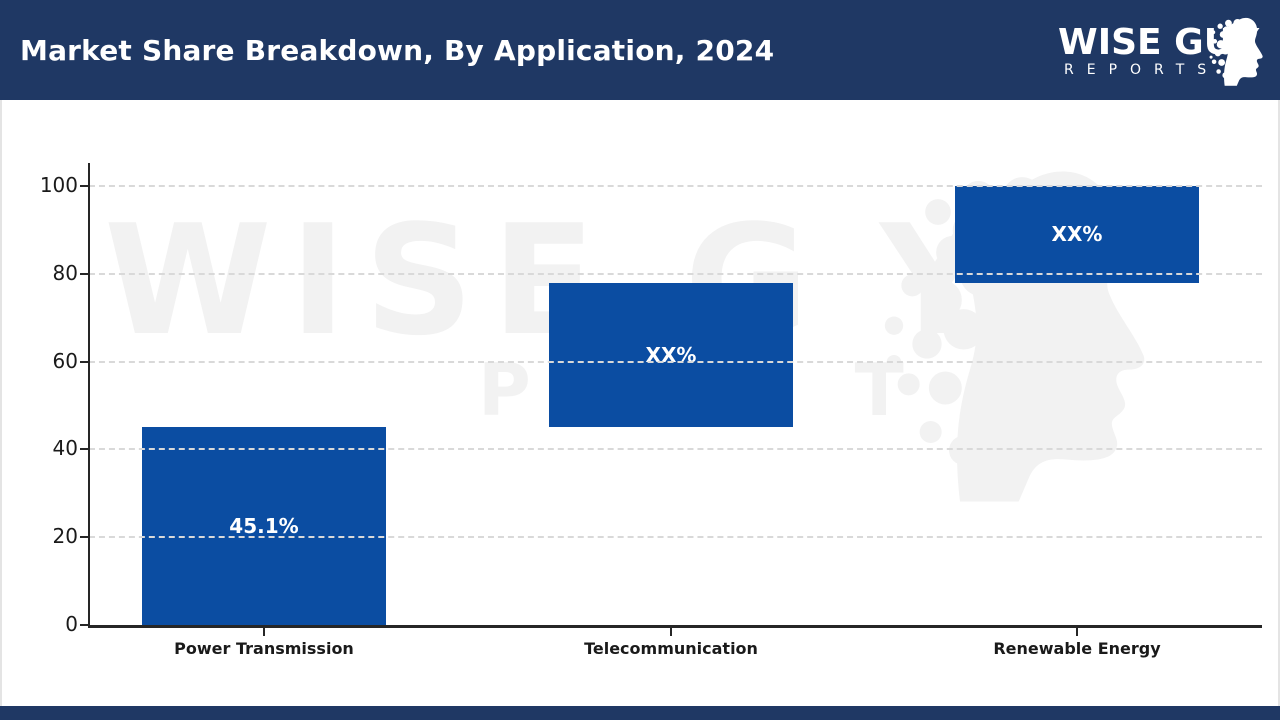 Image resolution: width=1280 pixels, height=720 pixels. I want to click on x-tick-label: Renewable Energy, so click(1077, 648).